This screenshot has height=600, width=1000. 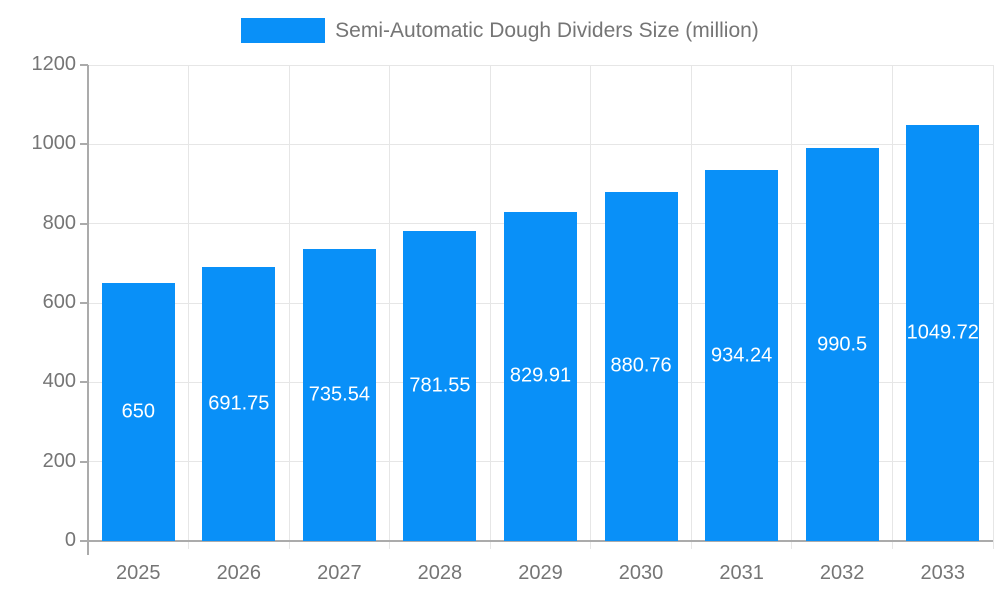 I want to click on bar-value-label: 990.5, so click(x=842, y=344).